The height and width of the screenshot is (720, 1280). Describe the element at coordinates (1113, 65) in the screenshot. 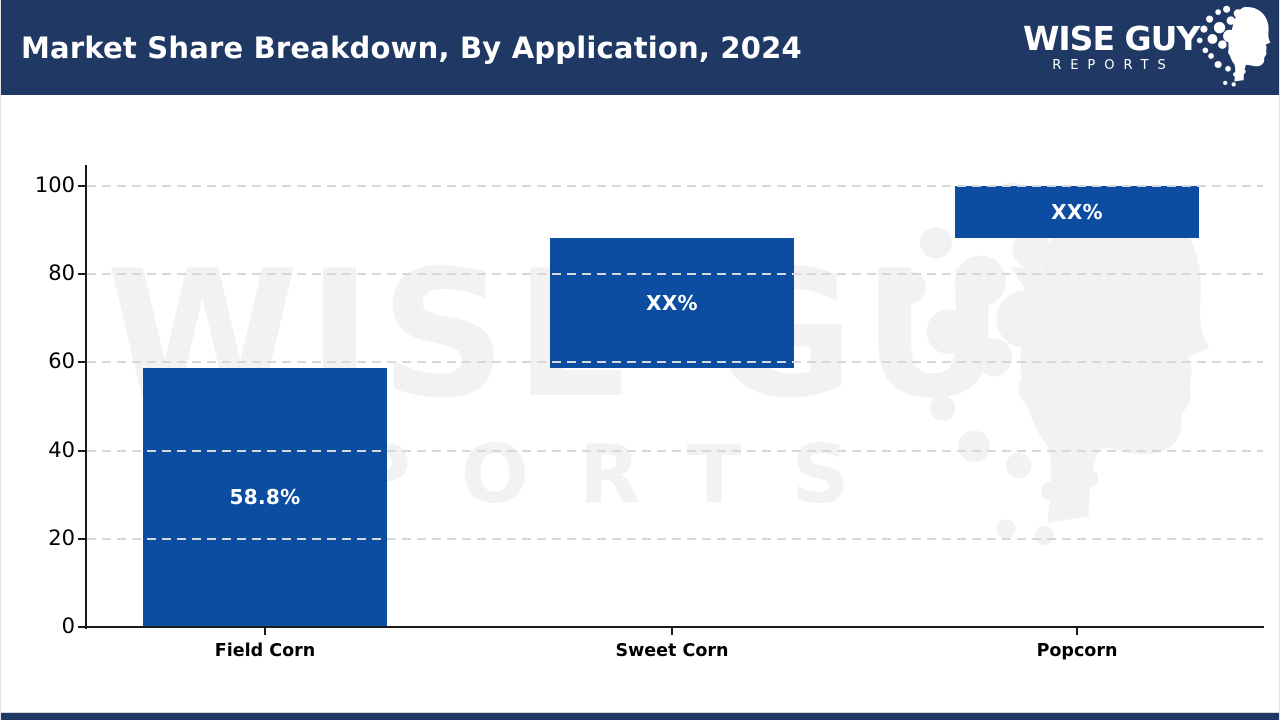

I see `logo-wordmark-line2: REPORTS` at that location.